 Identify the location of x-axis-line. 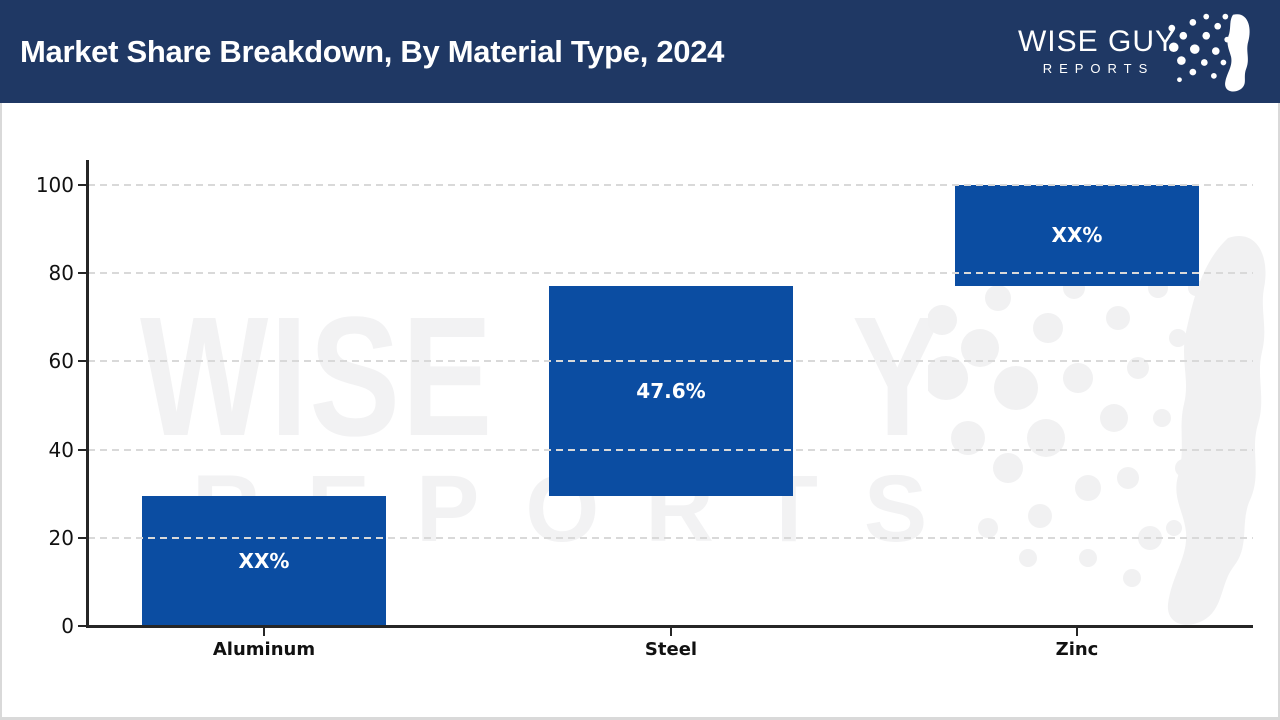
(669, 626).